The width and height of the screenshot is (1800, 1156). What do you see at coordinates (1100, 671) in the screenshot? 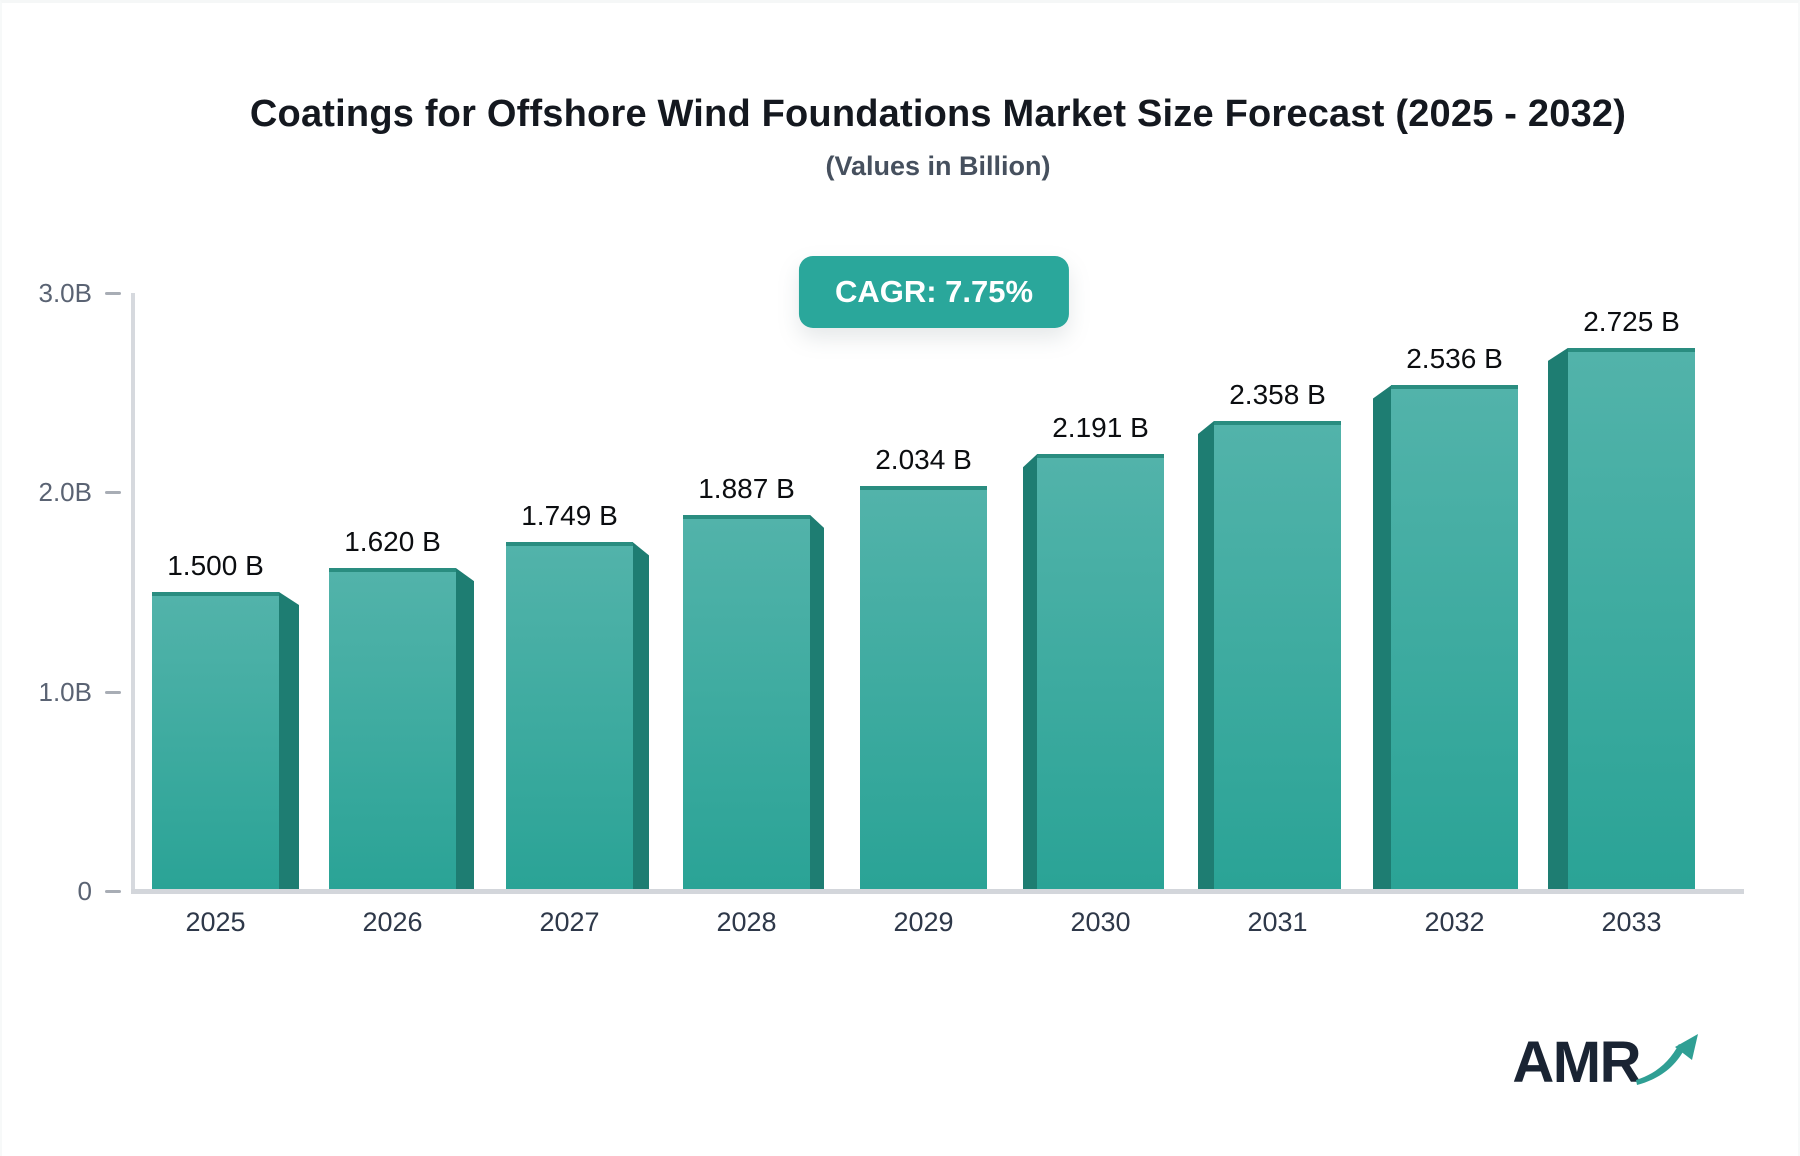
I see `bar-2030` at bounding box center [1100, 671].